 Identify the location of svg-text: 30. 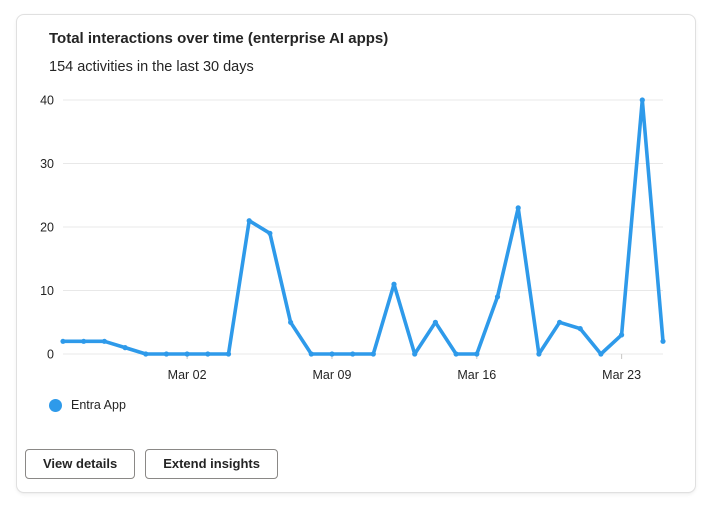
(47, 164).